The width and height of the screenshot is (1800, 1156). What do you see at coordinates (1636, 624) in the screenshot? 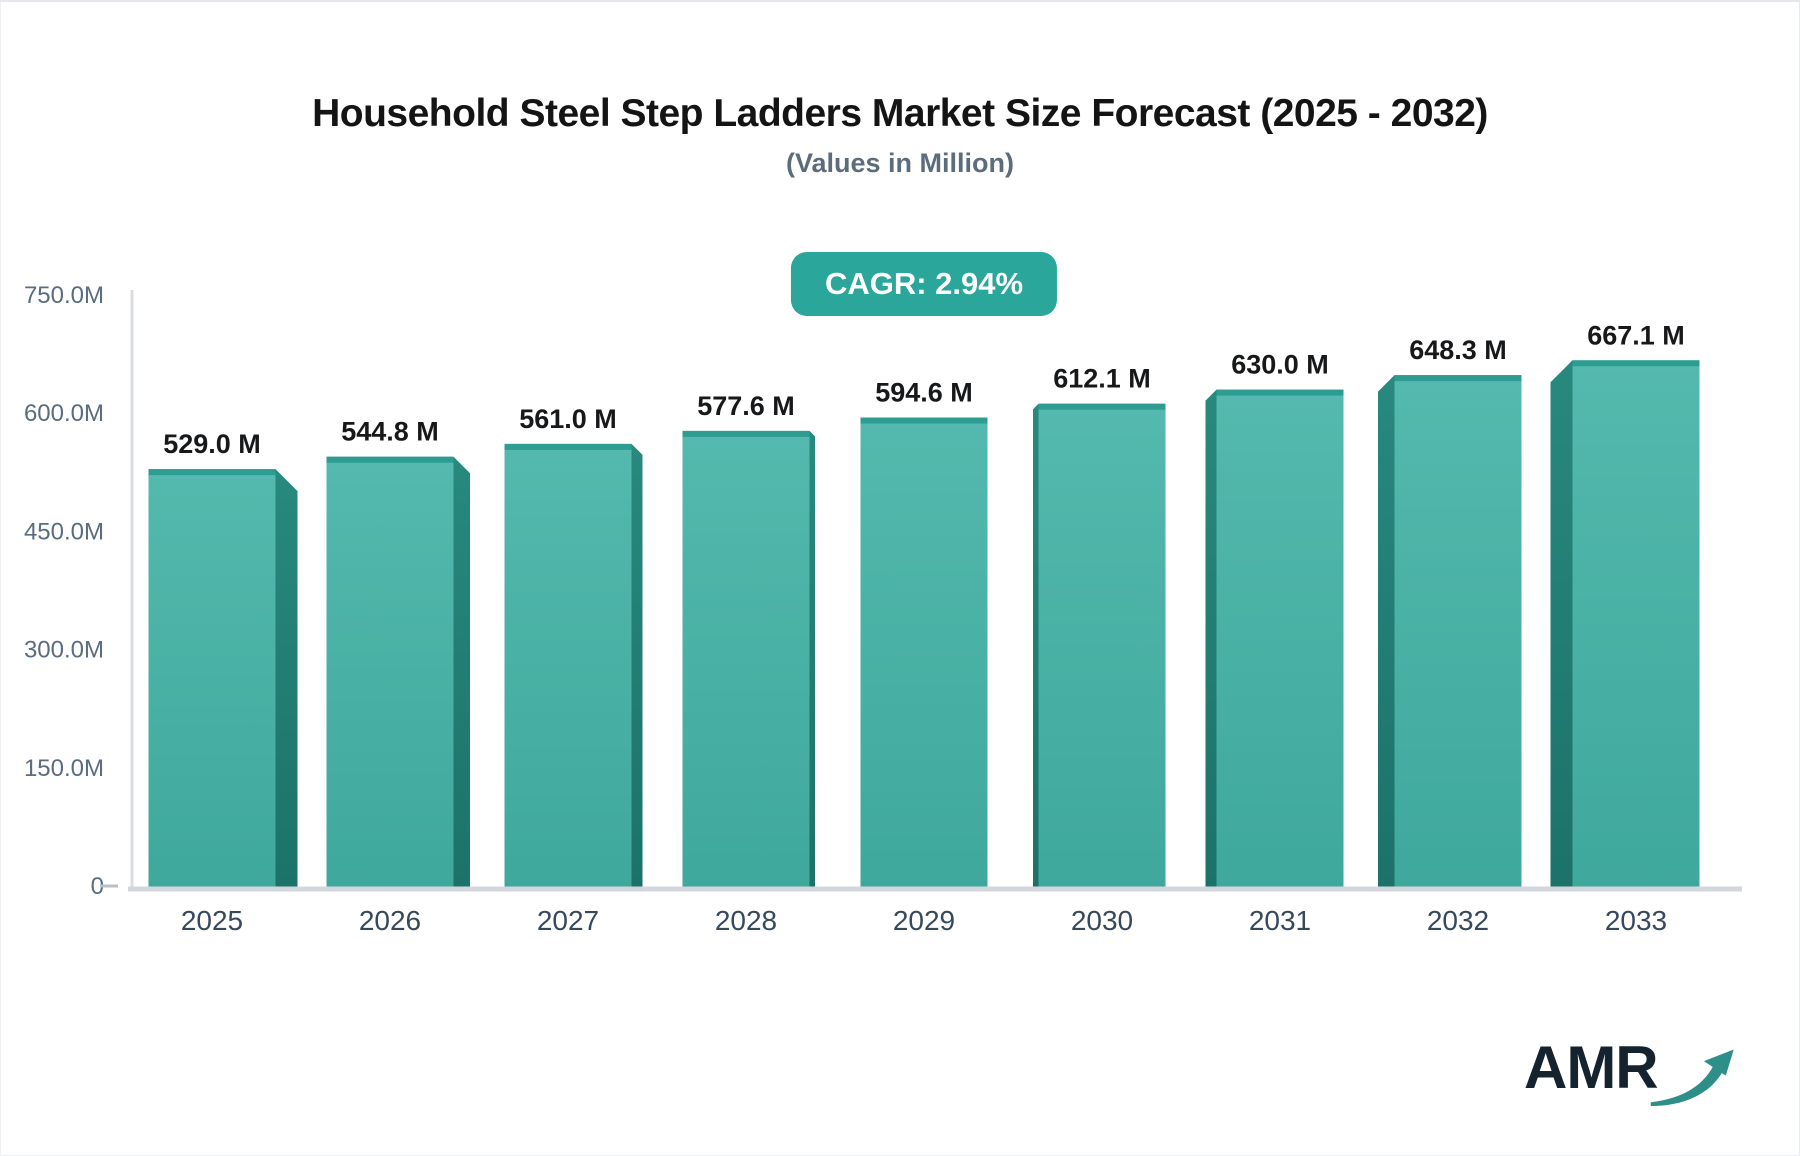
I see `bar-2033` at bounding box center [1636, 624].